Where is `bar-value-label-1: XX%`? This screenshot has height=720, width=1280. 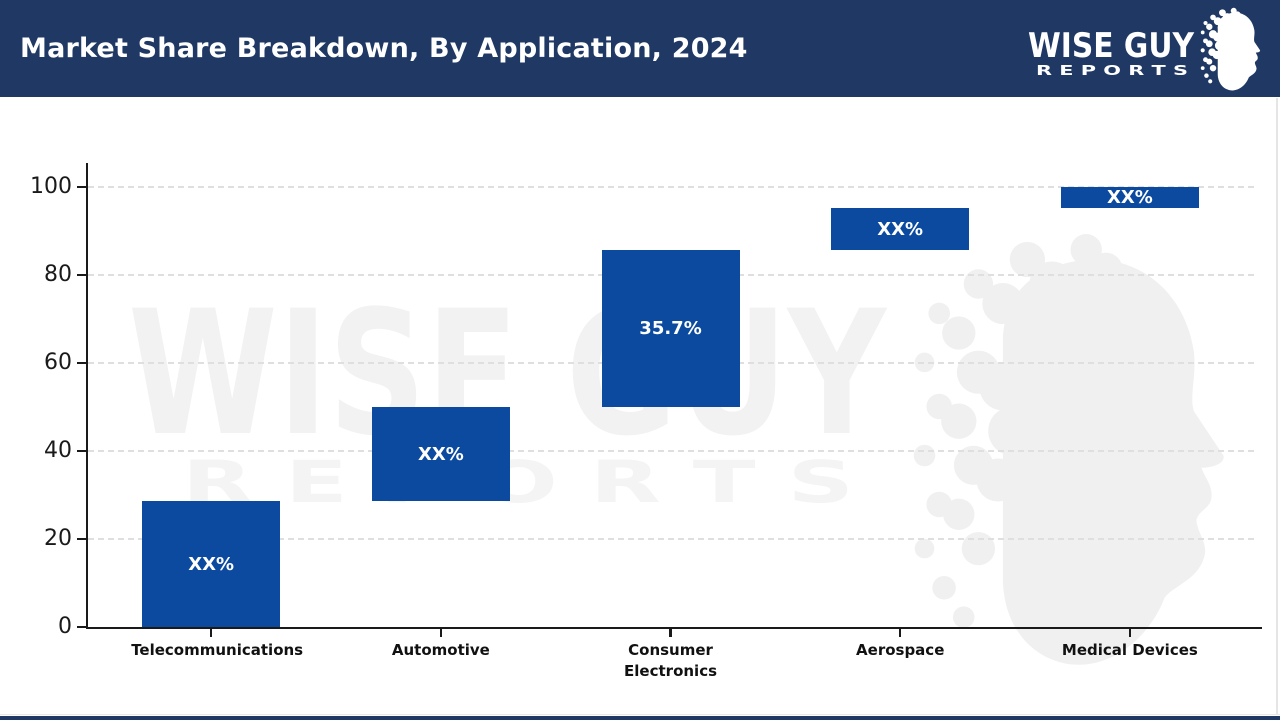
bar-value-label-1: XX% is located at coordinates (440, 454).